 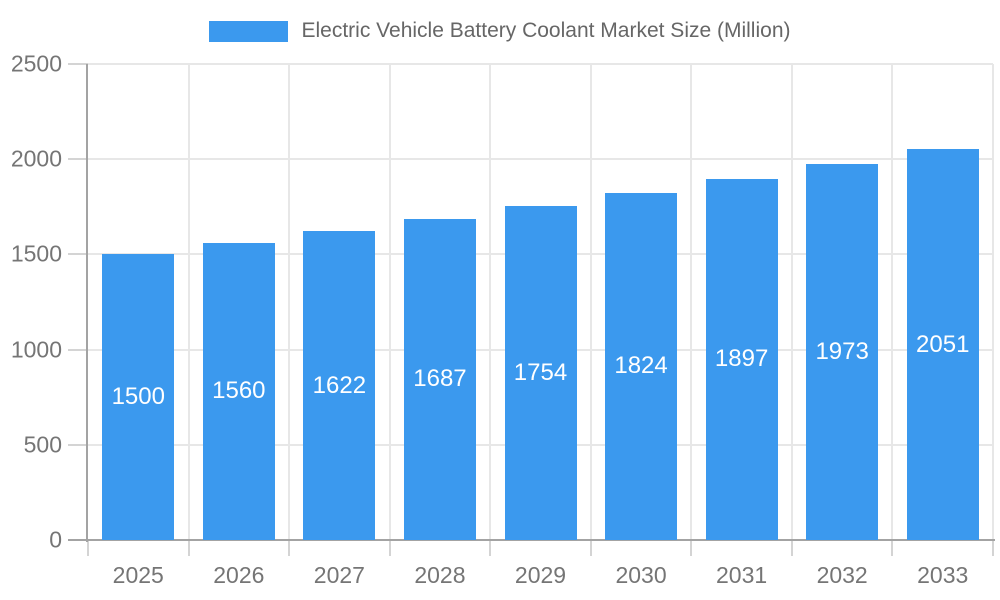 I want to click on x-tick-label: 2030, so click(x=641, y=575).